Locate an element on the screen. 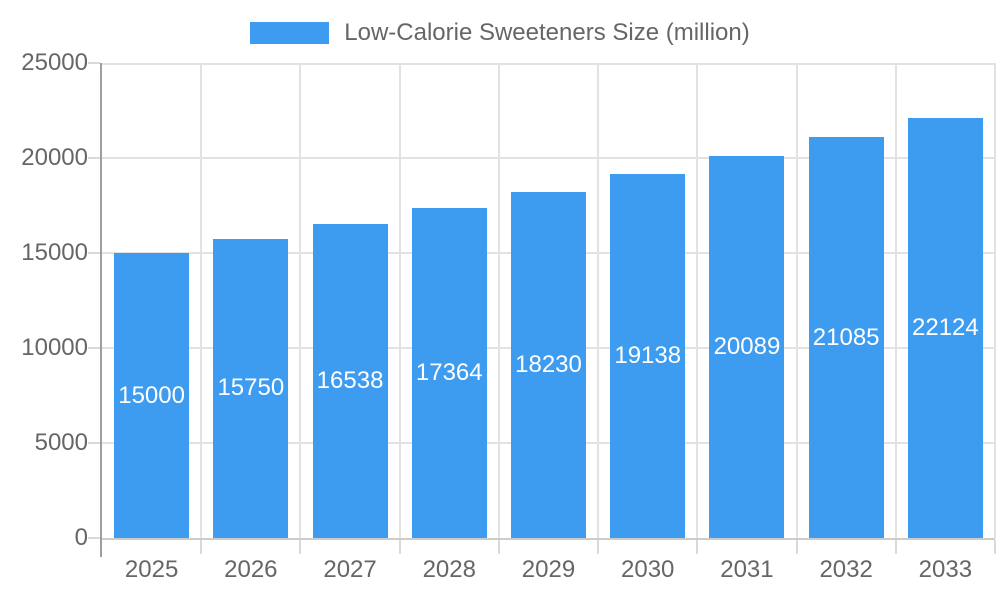  legend: Low-Calorie Sweeteners Size (million) is located at coordinates (500, 32).